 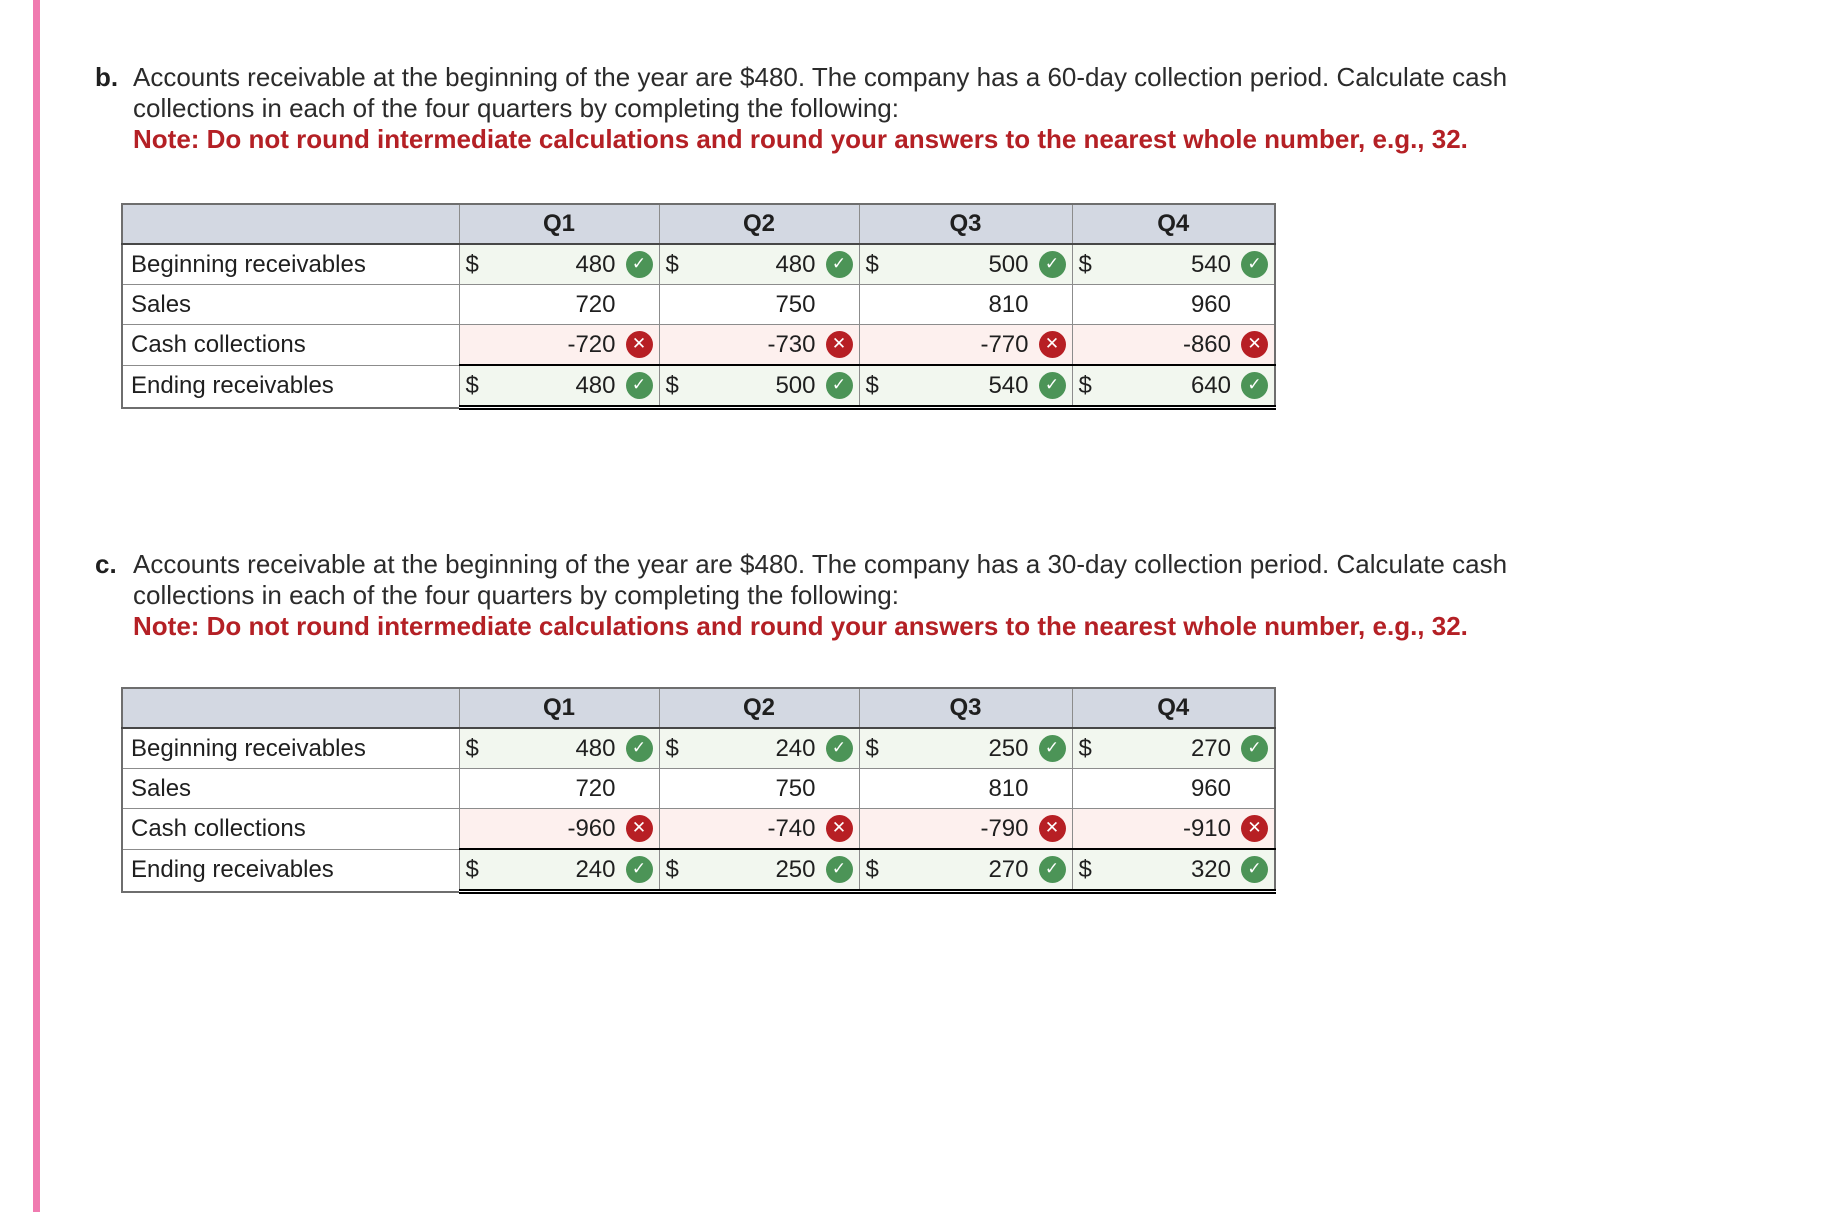 I want to click on cell-b-ending-q3: $ 540 ✓, so click(x=965, y=387).